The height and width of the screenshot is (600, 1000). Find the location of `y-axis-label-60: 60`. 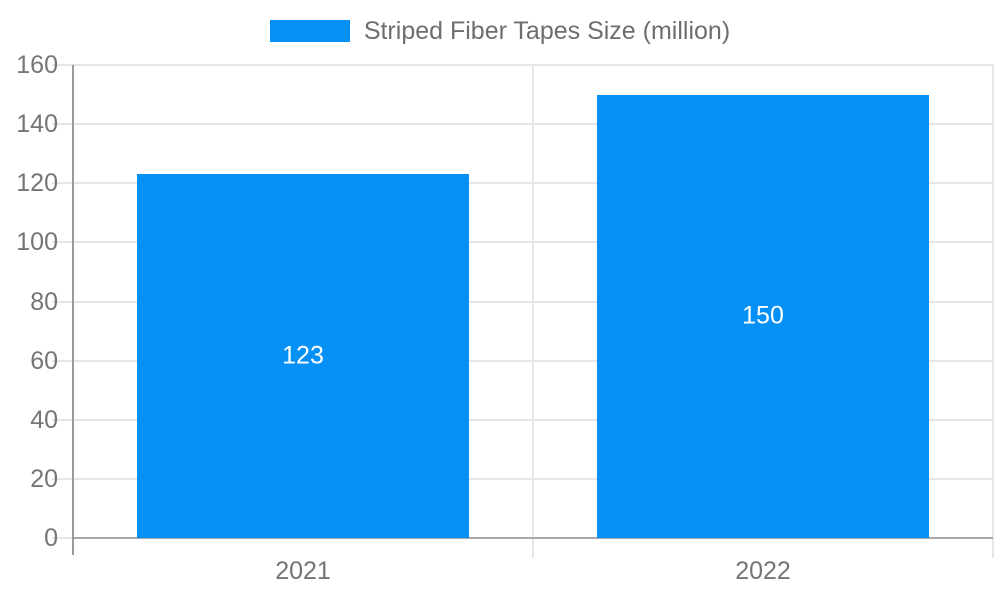

y-axis-label-60: 60 is located at coordinates (44, 360).